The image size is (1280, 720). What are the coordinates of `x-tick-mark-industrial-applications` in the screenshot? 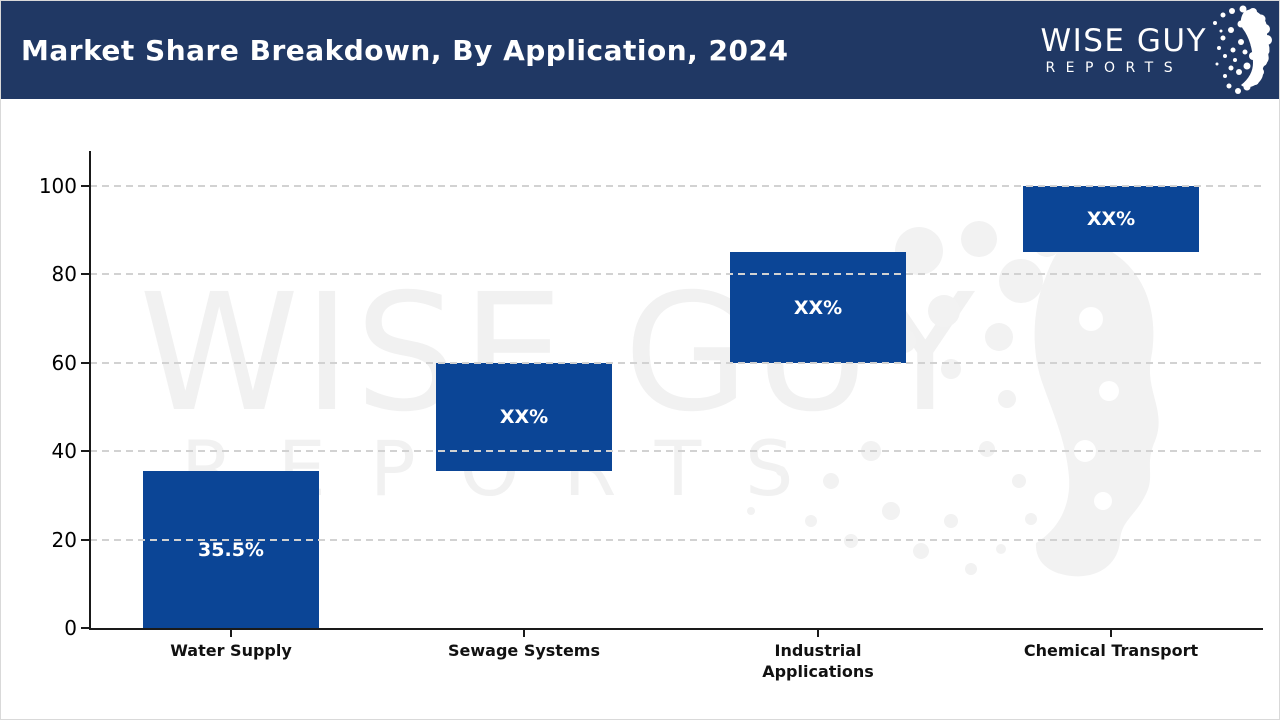 It's located at (818, 633).